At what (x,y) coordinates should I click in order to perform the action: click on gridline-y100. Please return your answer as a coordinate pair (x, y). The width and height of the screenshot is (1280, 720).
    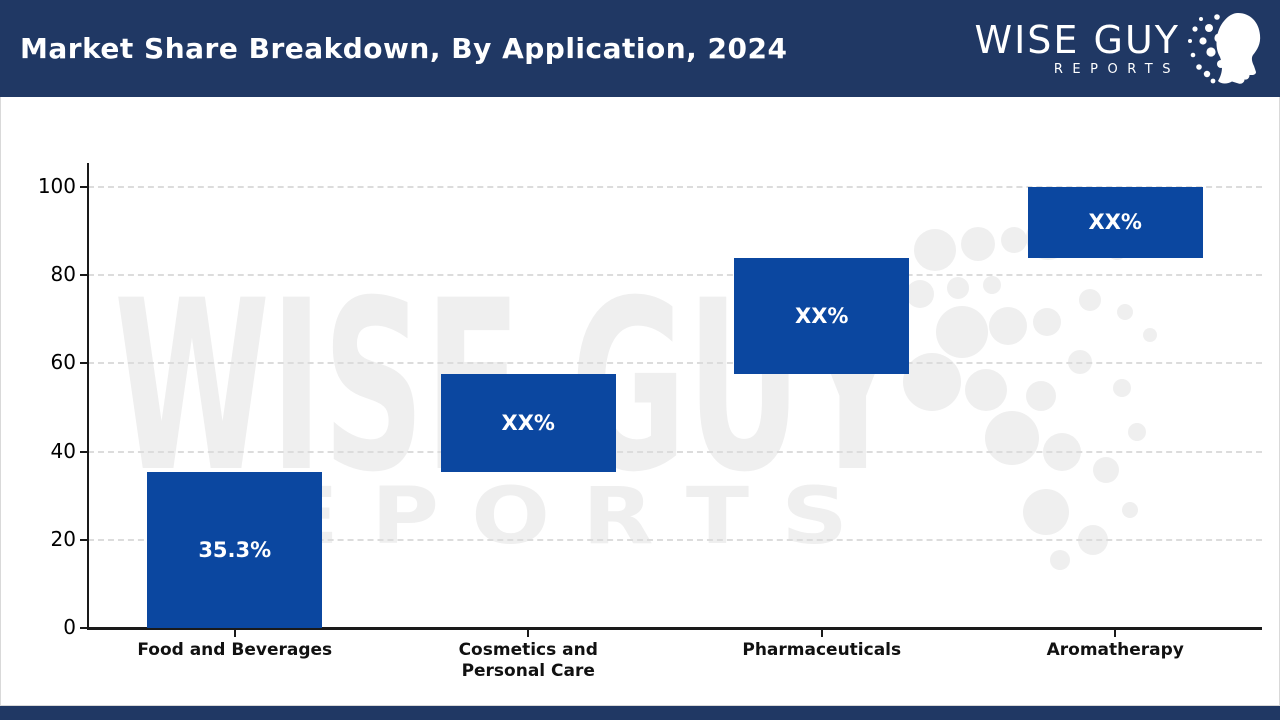
    Looking at the image, I should click on (675, 187).